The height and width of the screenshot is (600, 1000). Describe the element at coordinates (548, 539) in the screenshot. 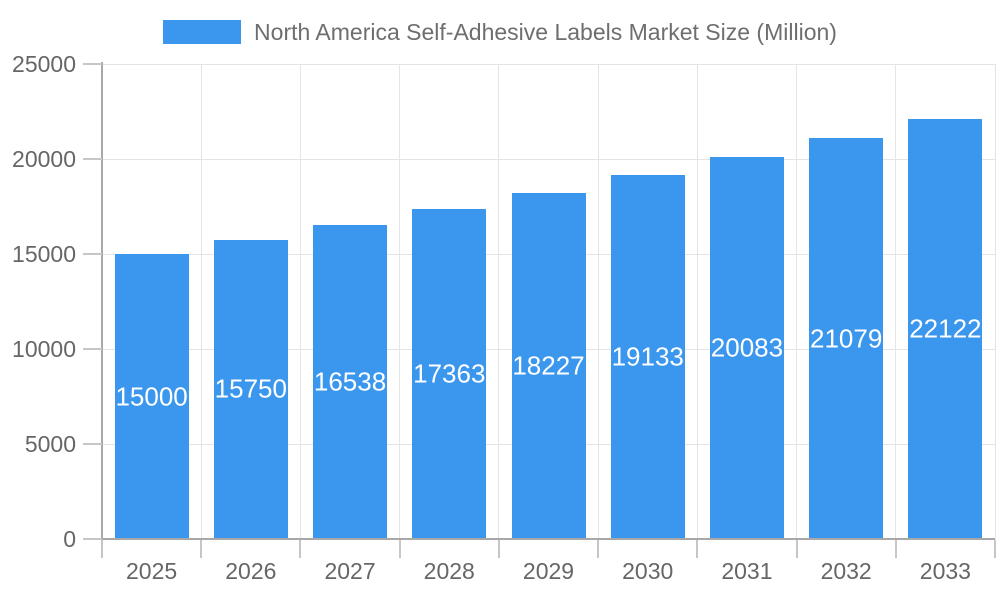

I see `x-axis-line` at that location.